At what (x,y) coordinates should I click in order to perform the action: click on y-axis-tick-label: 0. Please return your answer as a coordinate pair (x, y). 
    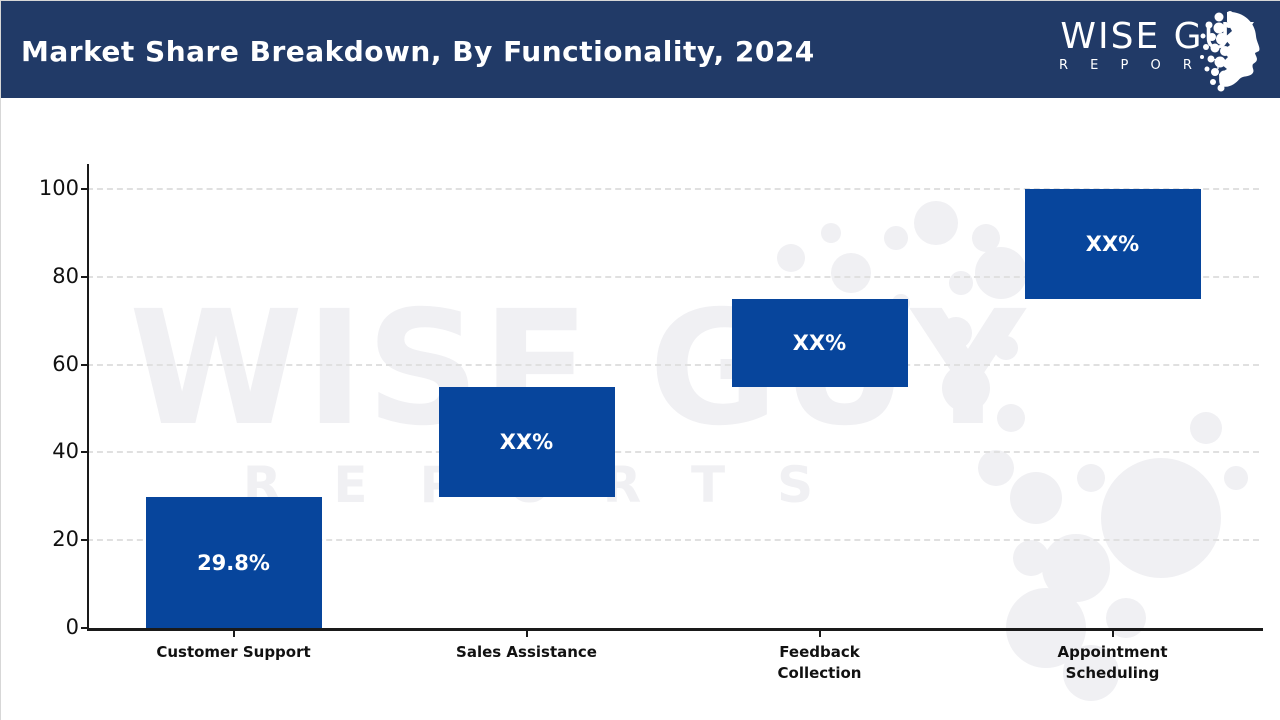
    Looking at the image, I should click on (72, 627).